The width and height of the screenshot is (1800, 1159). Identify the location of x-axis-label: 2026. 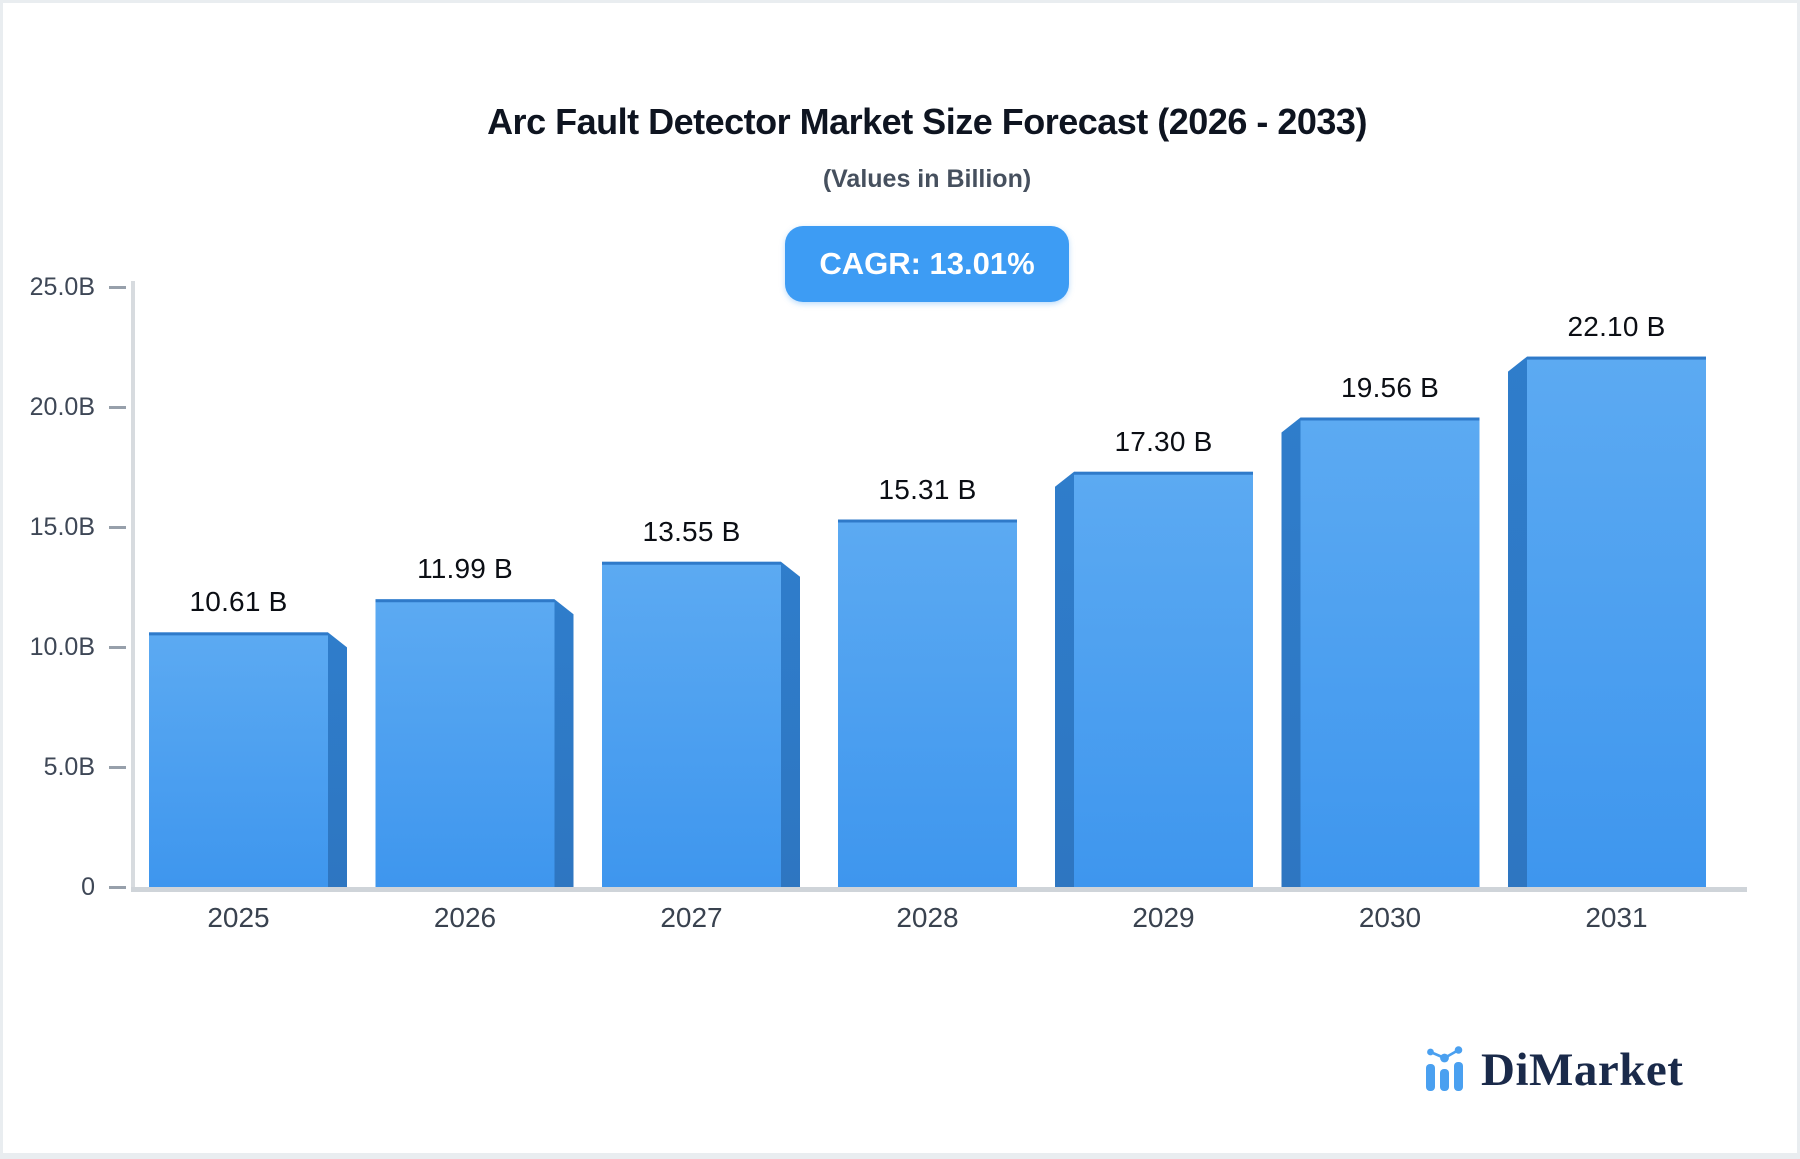
(465, 917).